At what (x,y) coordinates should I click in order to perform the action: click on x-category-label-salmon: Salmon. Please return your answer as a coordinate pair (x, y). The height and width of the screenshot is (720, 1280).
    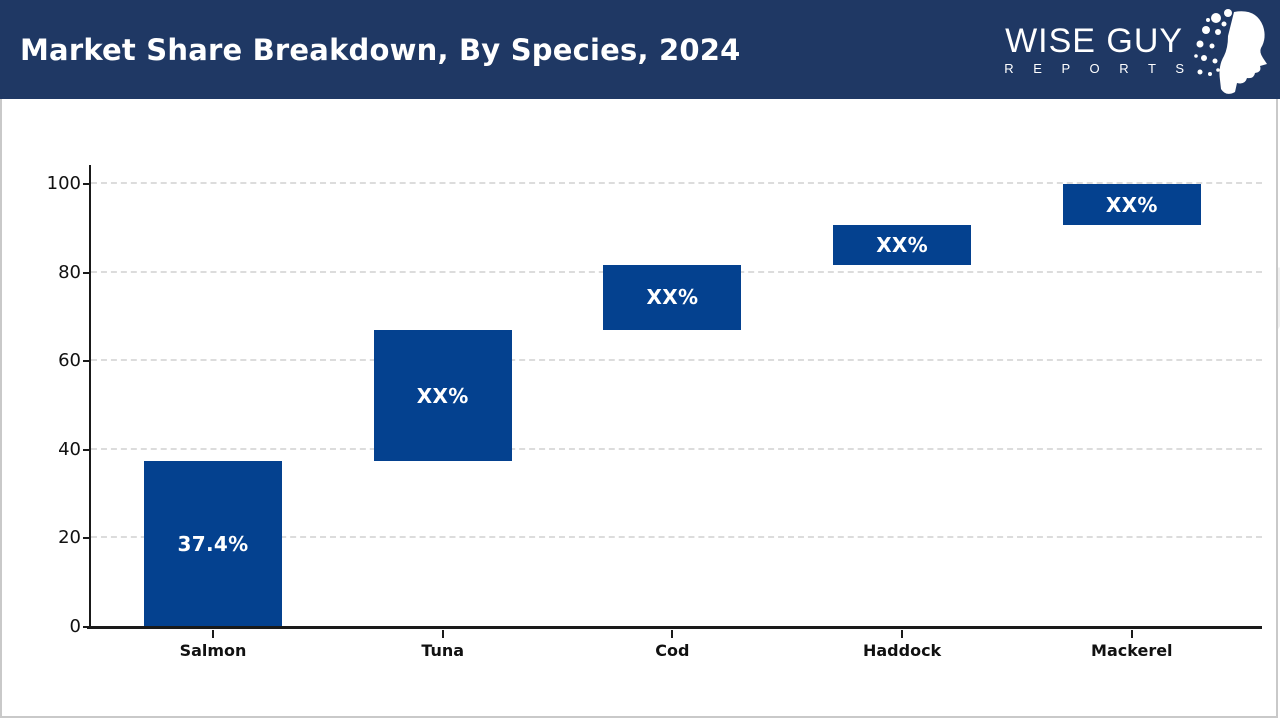
    Looking at the image, I should click on (213, 650).